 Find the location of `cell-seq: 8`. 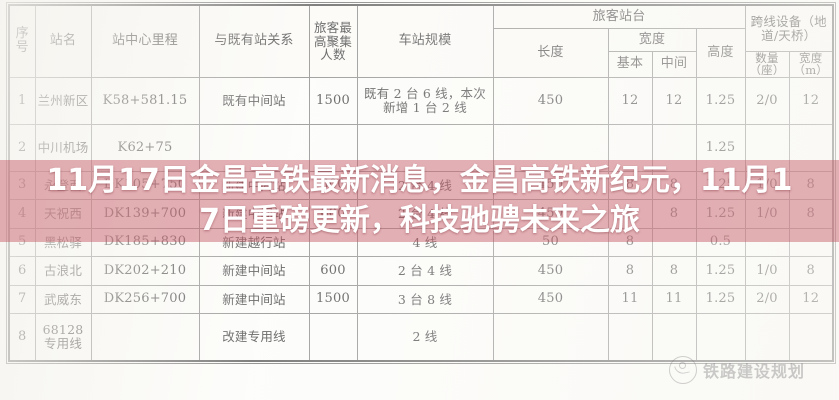

cell-seq: 8 is located at coordinates (22, 337).